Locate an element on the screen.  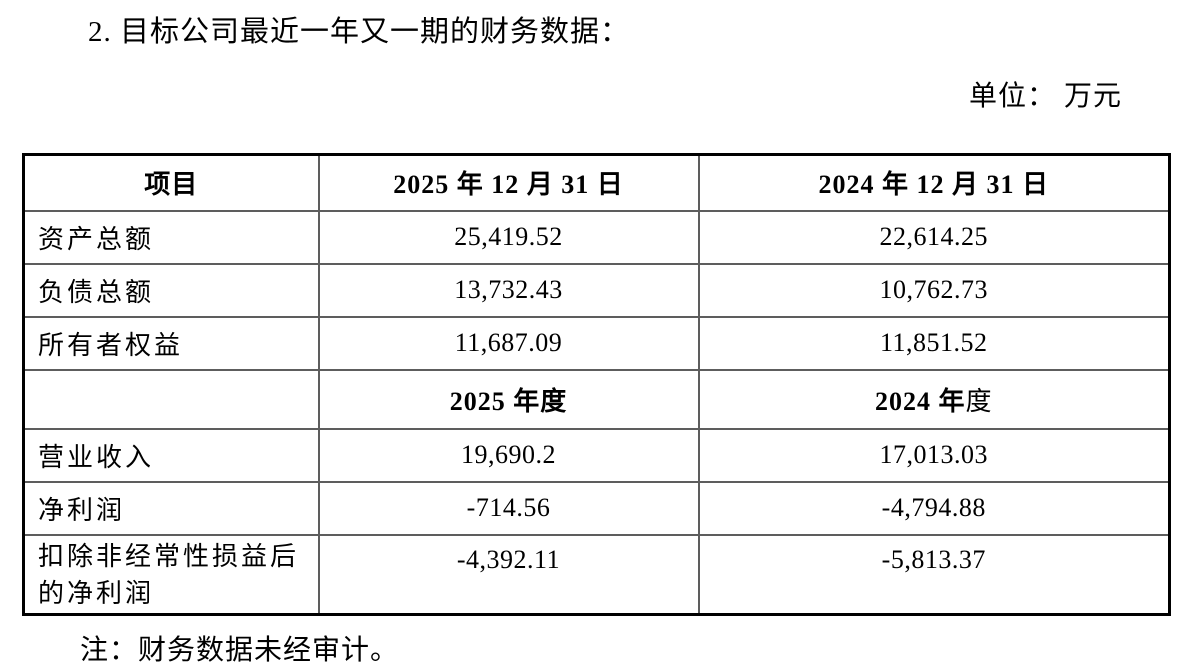
value-2025: -714.56 is located at coordinates (508, 508).